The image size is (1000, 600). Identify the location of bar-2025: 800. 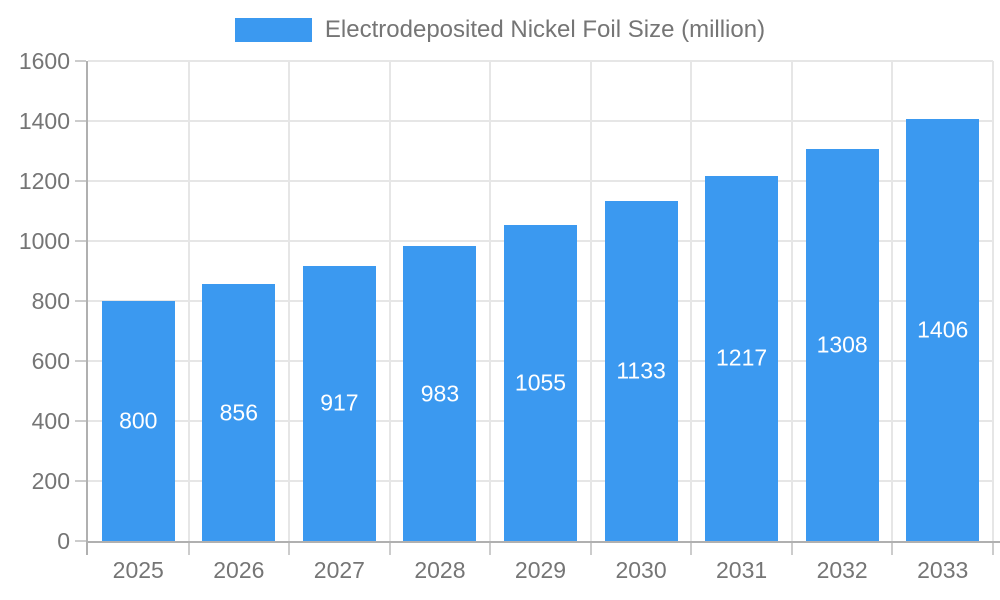
(138, 421).